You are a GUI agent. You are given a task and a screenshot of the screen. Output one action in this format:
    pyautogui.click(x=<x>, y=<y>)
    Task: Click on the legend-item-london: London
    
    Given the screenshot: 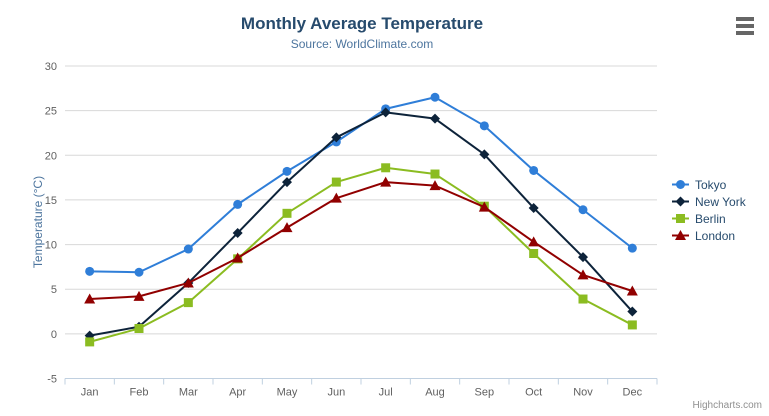 What is the action you would take?
    pyautogui.click(x=709, y=235)
    